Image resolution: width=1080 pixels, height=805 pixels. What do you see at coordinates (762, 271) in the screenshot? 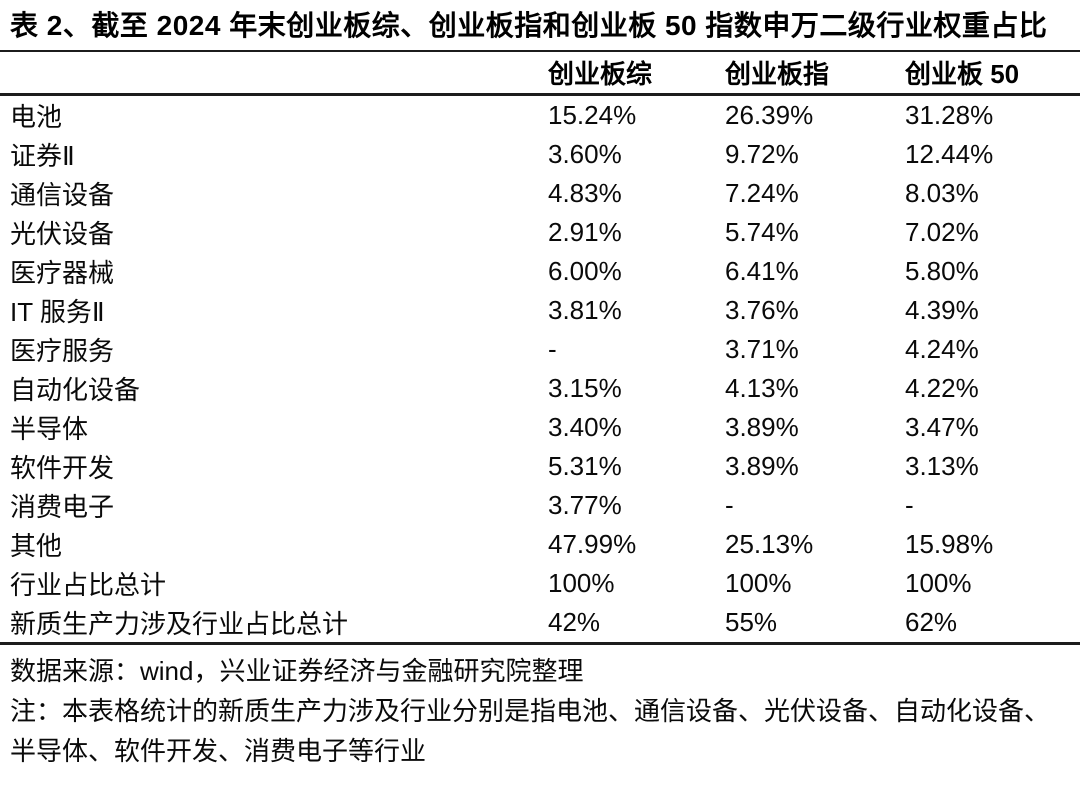
I see `weight-value: 6.41%` at bounding box center [762, 271].